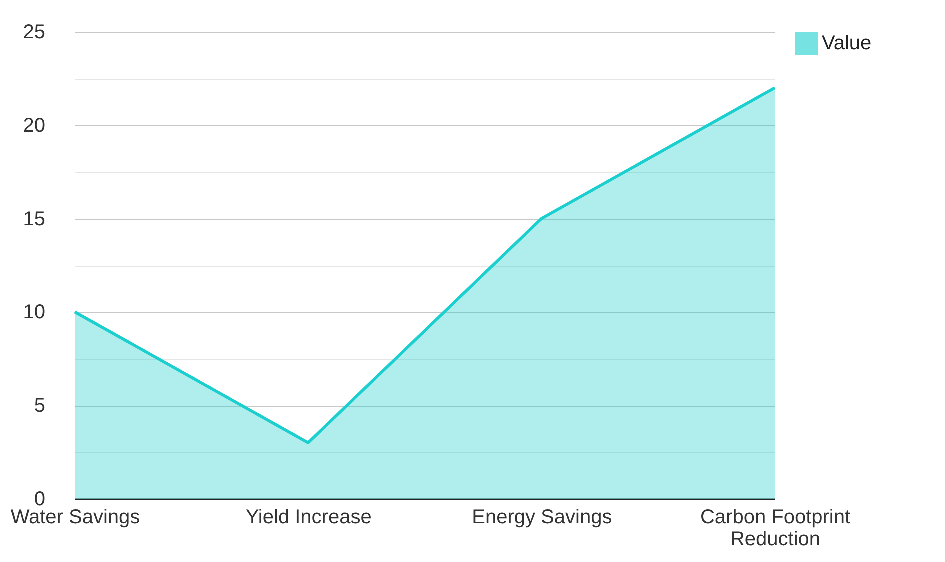 The height and width of the screenshot is (562, 945). I want to click on y-tick-label: 5, so click(40, 406).